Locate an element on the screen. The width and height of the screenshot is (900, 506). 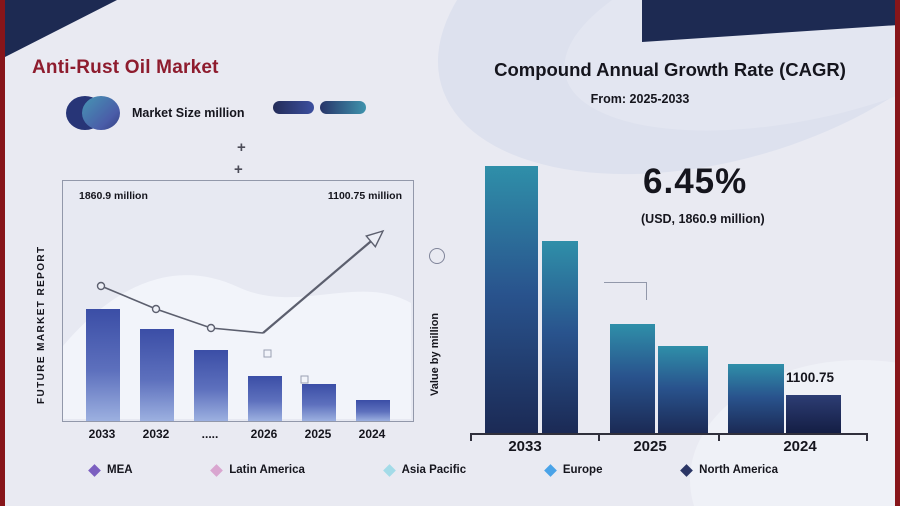
right-xlabel: 2033 is located at coordinates (525, 446).